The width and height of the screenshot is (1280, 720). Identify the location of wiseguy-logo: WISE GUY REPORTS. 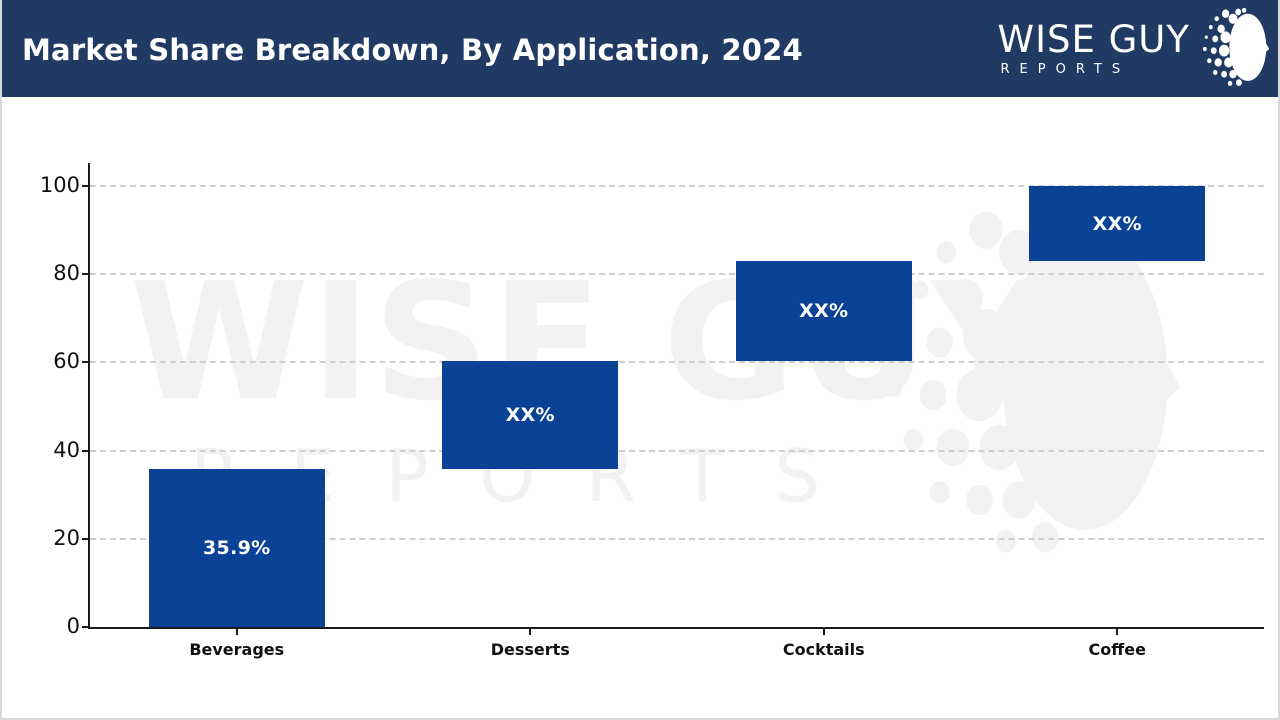
(1134, 49).